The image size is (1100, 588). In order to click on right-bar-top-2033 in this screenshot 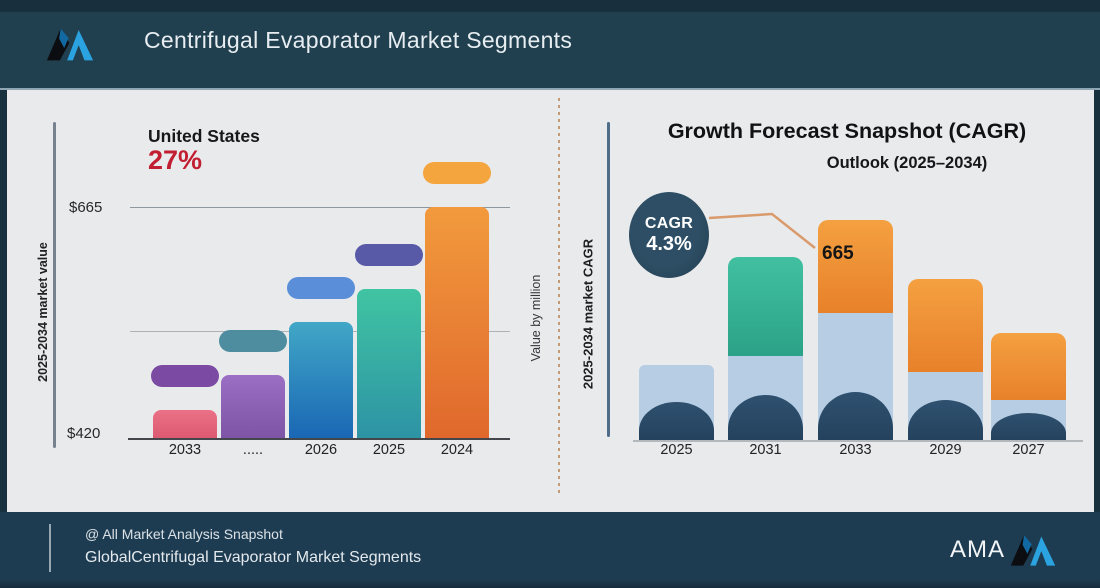, I will do `click(855, 266)`.